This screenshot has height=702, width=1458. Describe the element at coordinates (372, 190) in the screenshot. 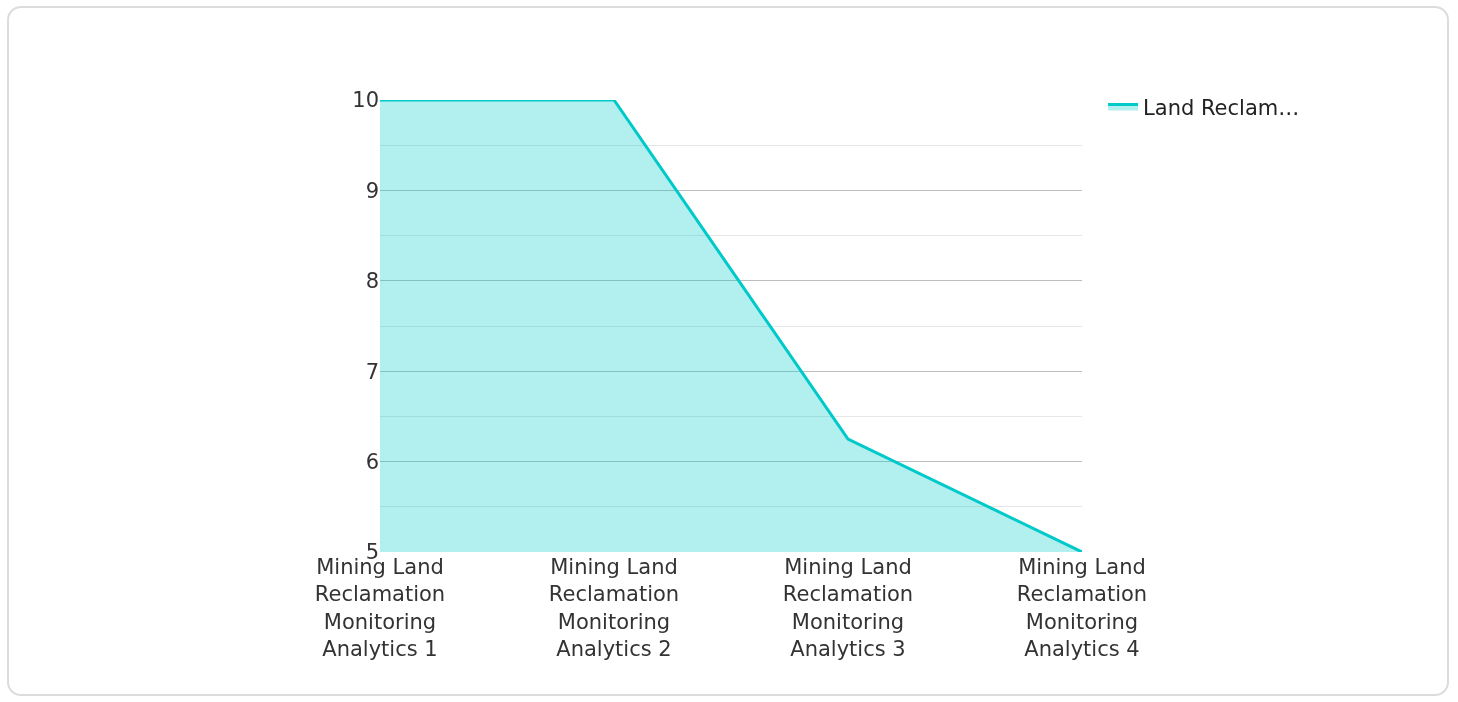

I see `y-tick-label: 9` at that location.